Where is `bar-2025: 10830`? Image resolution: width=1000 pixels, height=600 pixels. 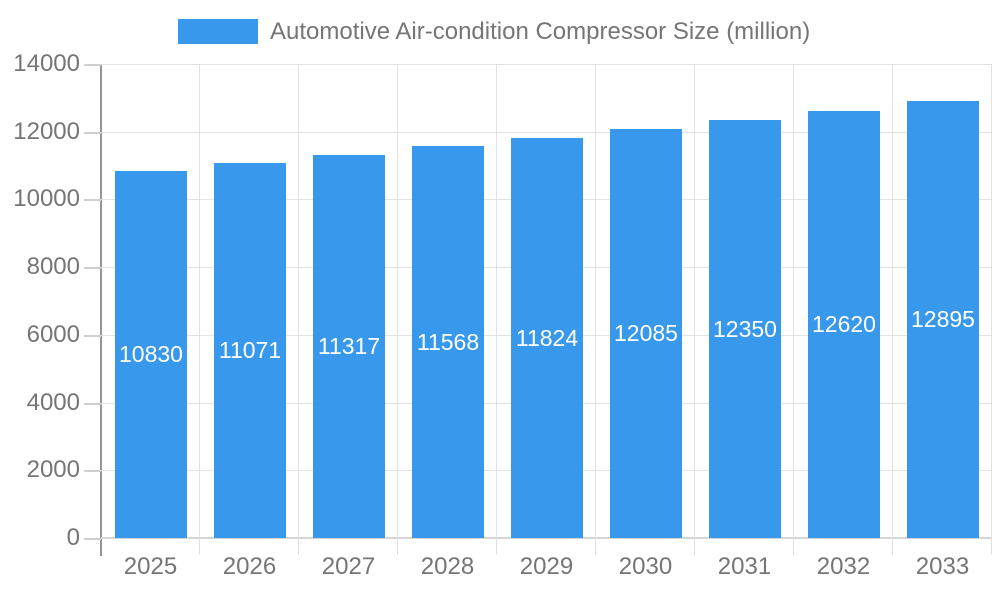
bar-2025: 10830 is located at coordinates (151, 354).